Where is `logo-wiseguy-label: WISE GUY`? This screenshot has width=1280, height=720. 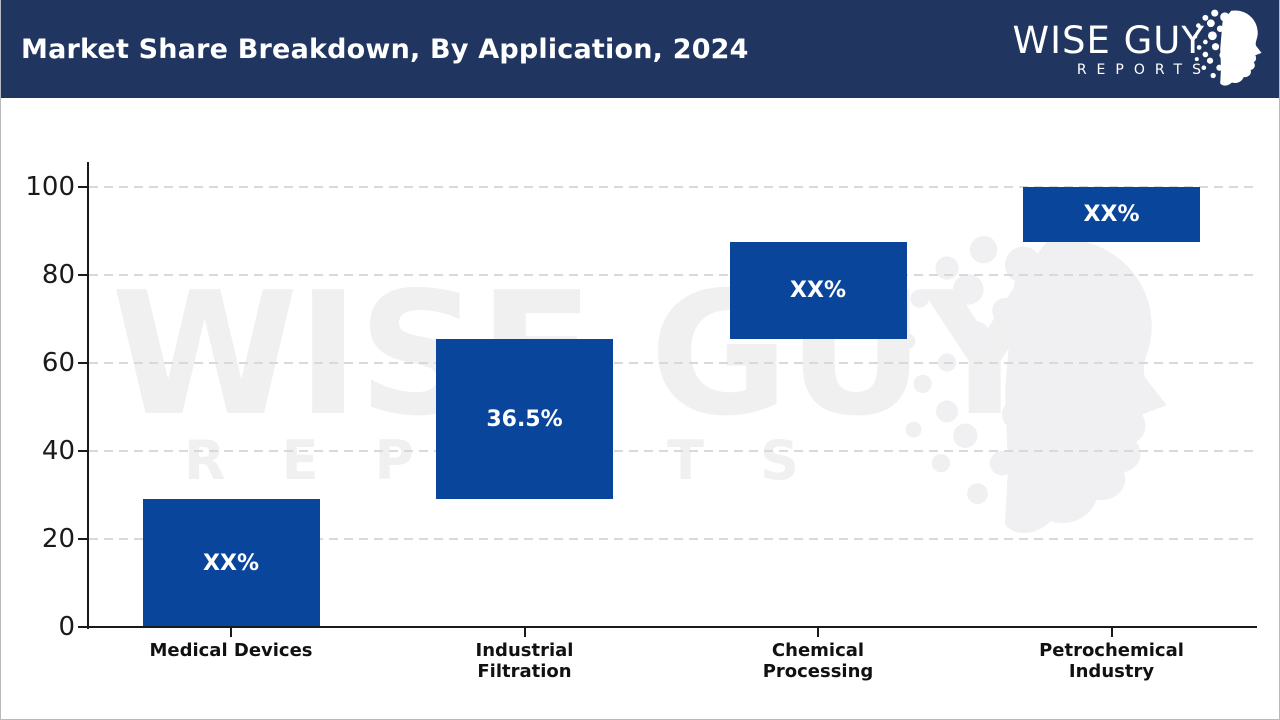
logo-wiseguy-label: WISE GUY is located at coordinates (1108, 40).